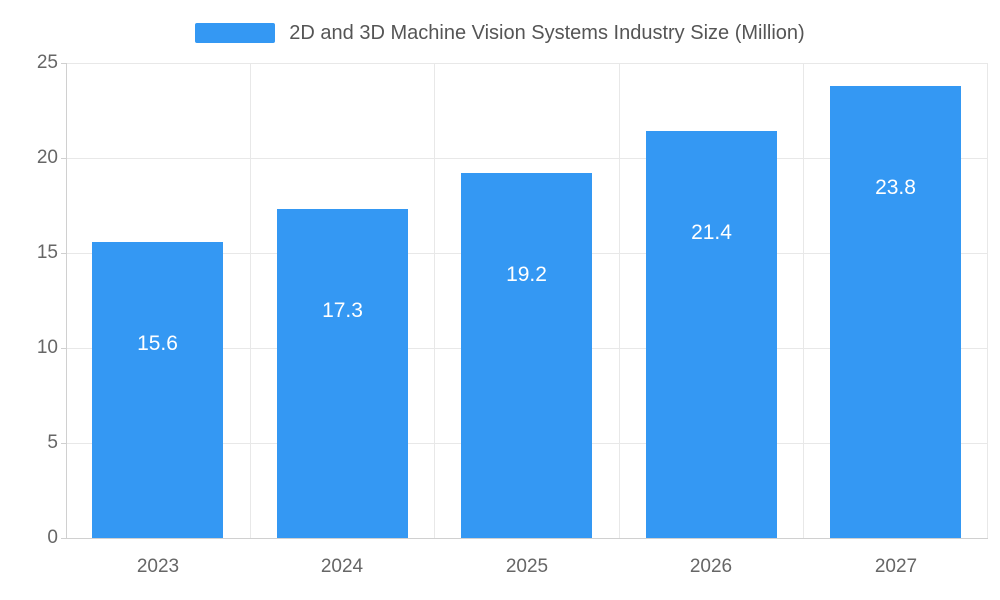  What do you see at coordinates (158, 566) in the screenshot?
I see `x-tick-label-2023: 2023` at bounding box center [158, 566].